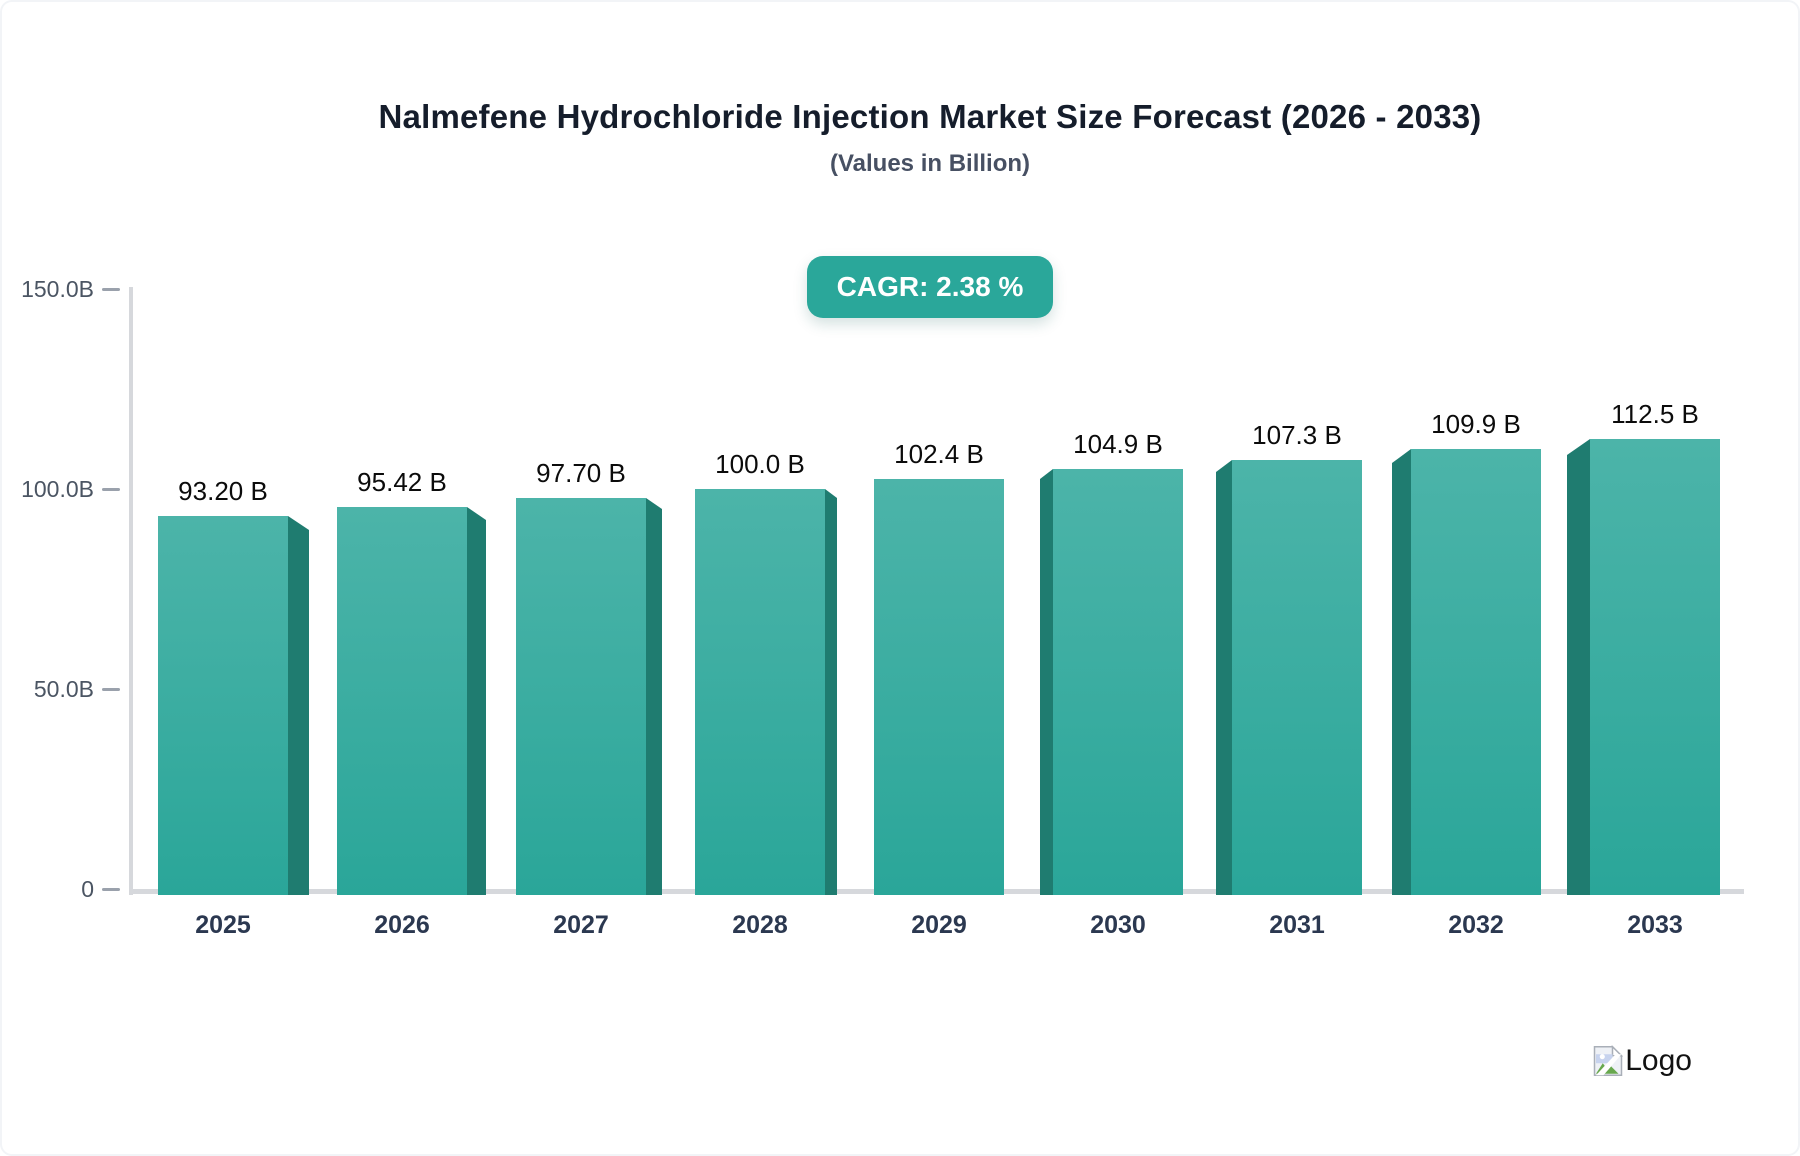 Image resolution: width=1800 pixels, height=1156 pixels. Describe the element at coordinates (760, 692) in the screenshot. I see `bar-2028` at that location.